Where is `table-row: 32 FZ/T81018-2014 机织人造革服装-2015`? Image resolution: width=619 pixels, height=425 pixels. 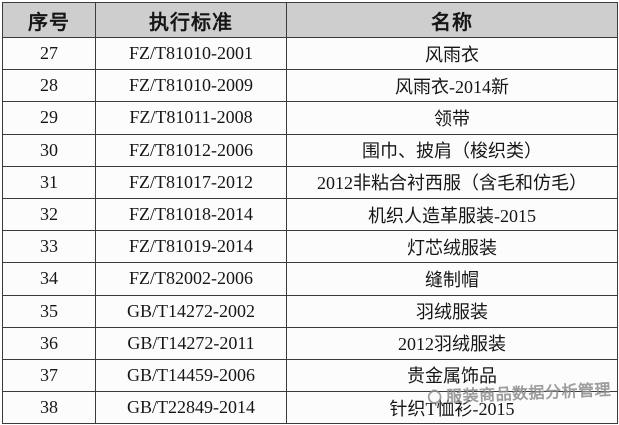
table-row: 32 FZ/T81018-2014 机织人造革服装-2015 is located at coordinates (310, 214).